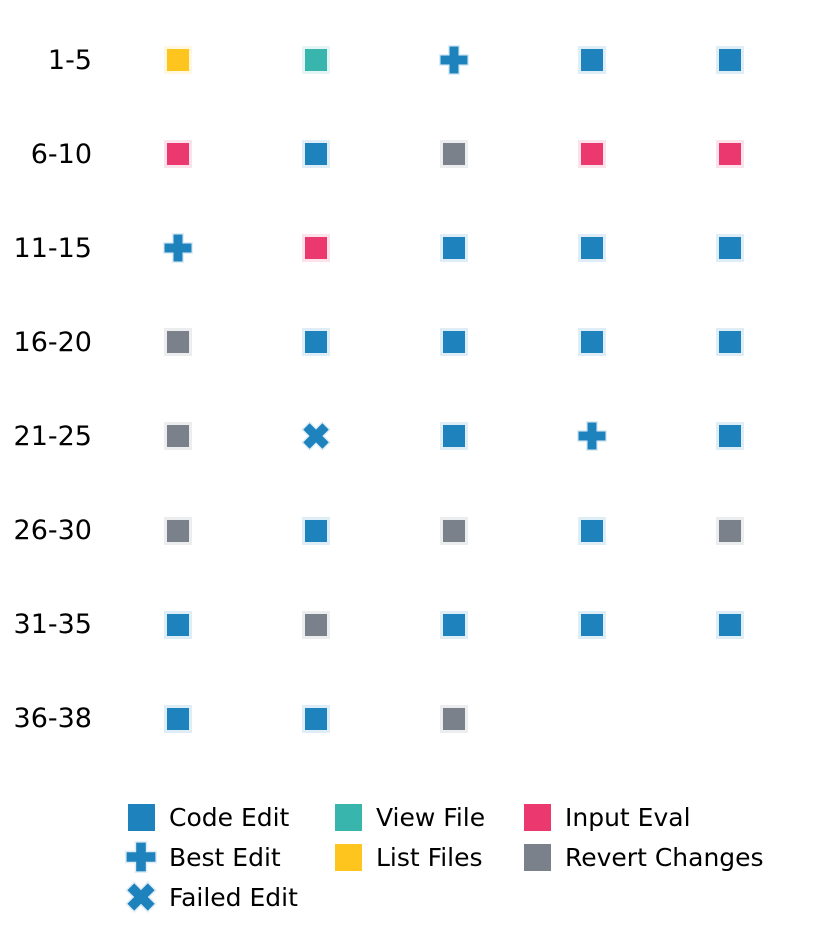 The height and width of the screenshot is (936, 813). I want to click on grid-row: 16-20, so click(399, 342).